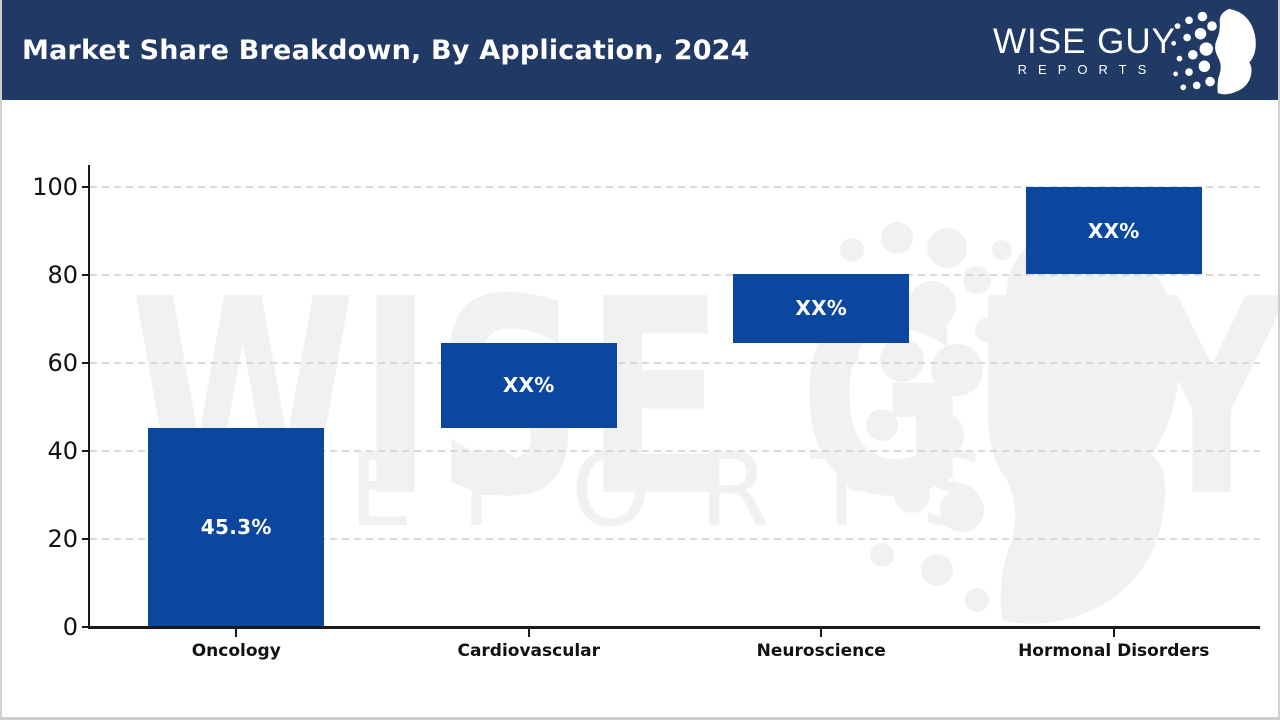 The height and width of the screenshot is (720, 1280). I want to click on logo-wordmark: WISE GUY, so click(1084, 41).